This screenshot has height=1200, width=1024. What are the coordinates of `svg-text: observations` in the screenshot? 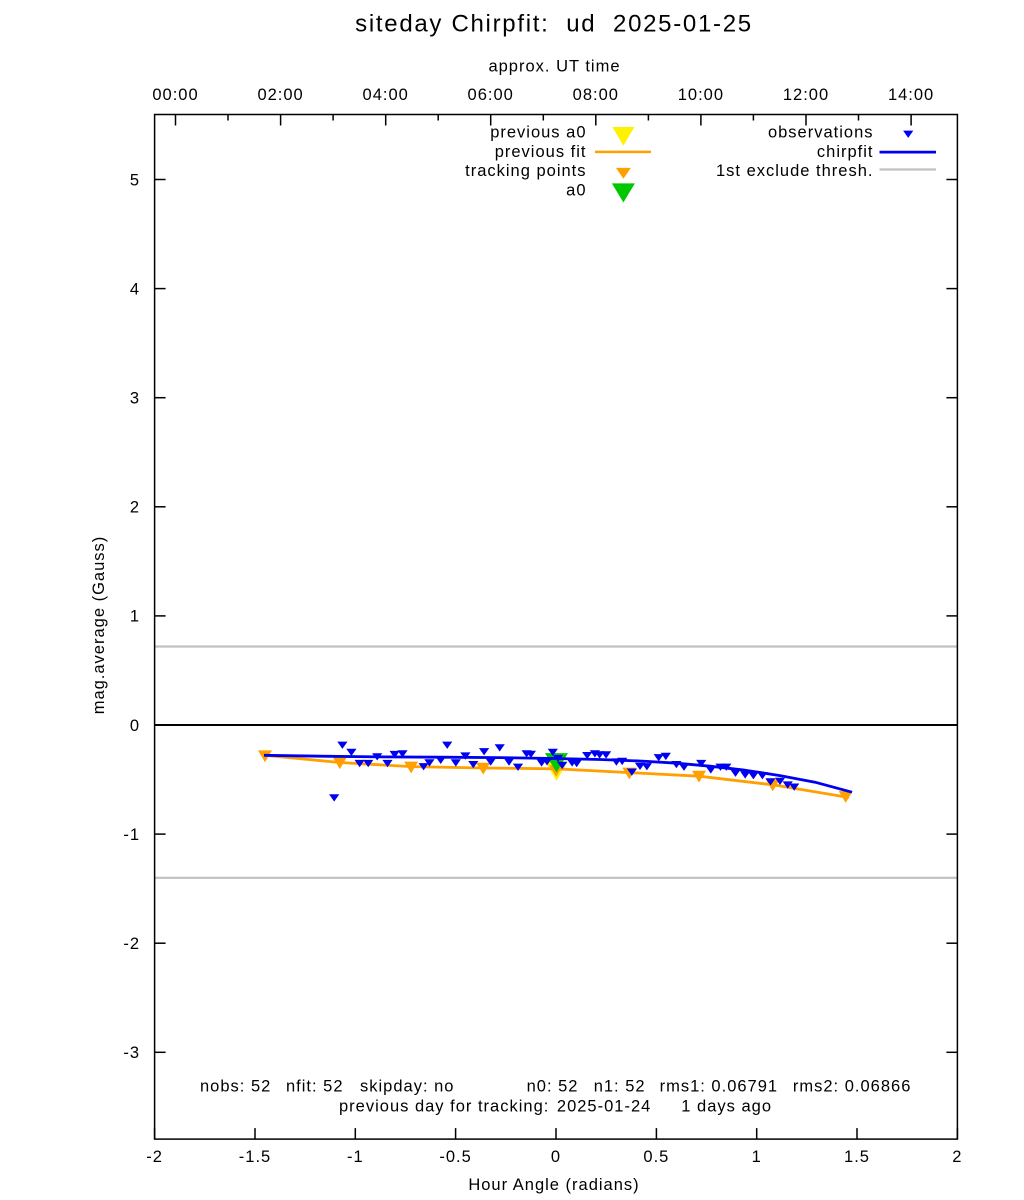 It's located at (821, 133).